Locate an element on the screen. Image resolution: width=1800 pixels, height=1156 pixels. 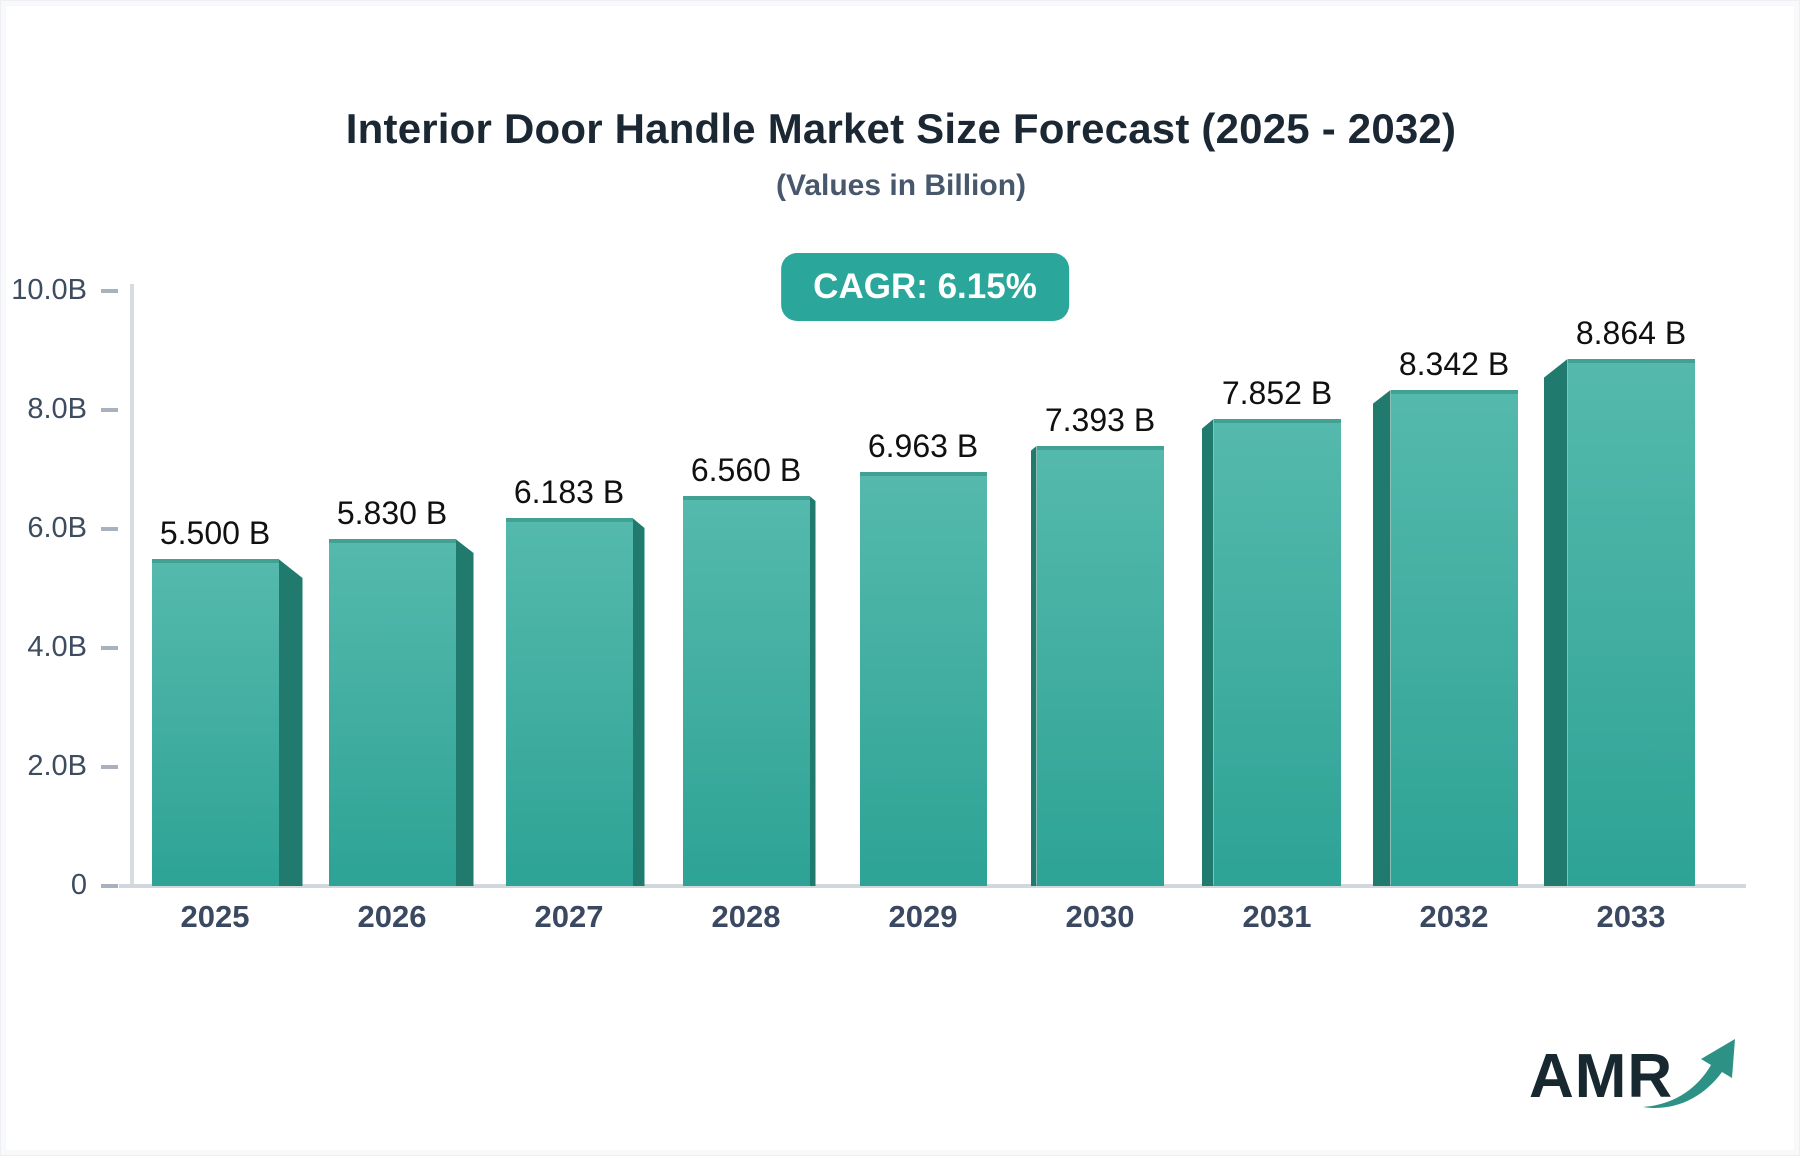
x-axis-label-2029: 2029 is located at coordinates (923, 916).